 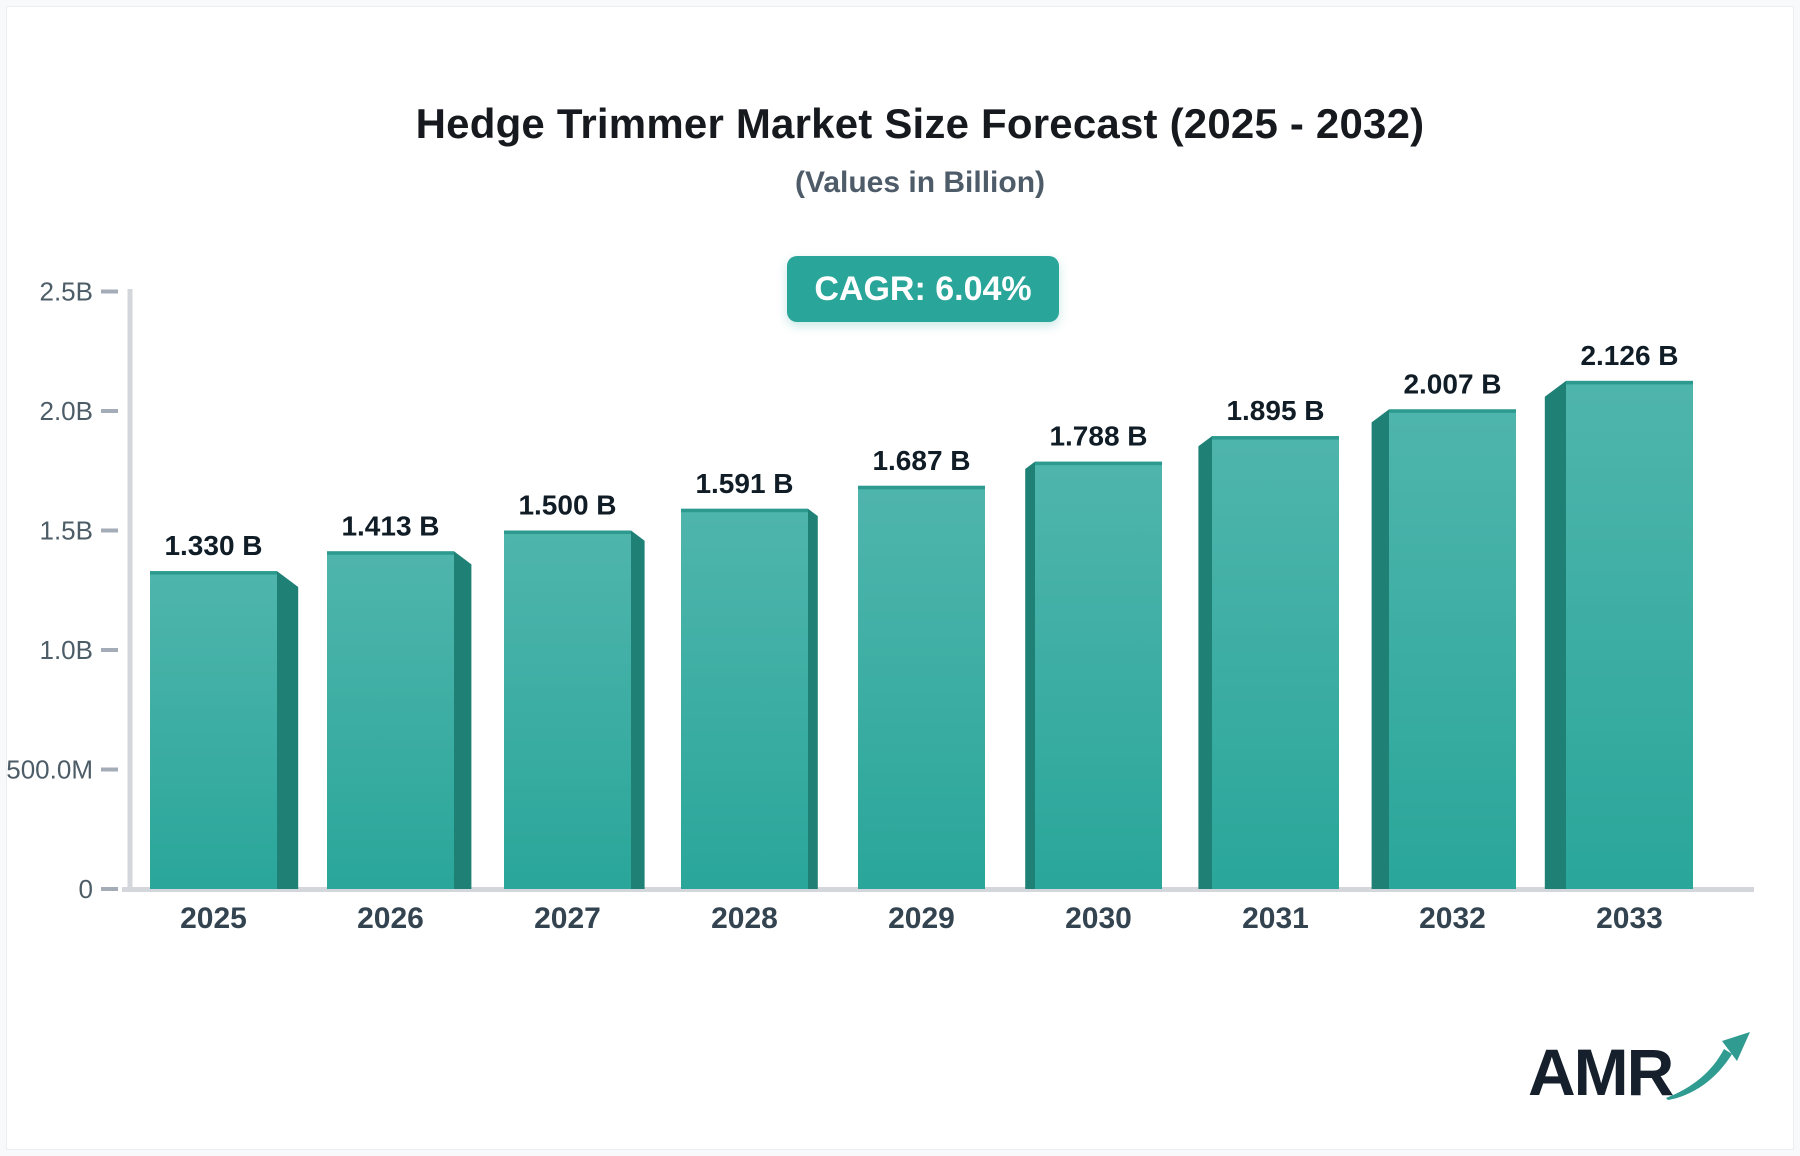 I want to click on bar-value-label: 1.687 B, so click(x=921, y=460).